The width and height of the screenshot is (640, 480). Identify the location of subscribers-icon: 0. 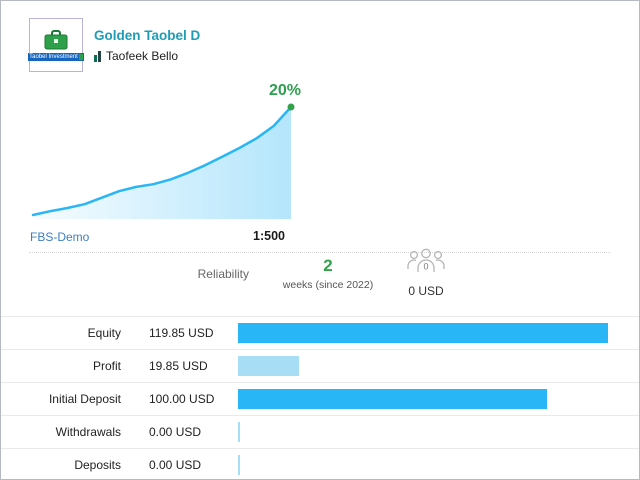
(426, 260).